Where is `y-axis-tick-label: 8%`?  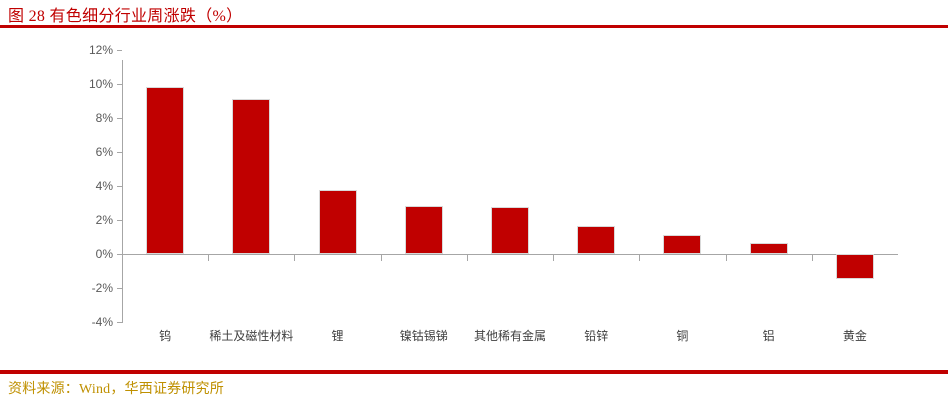
y-axis-tick-label: 8% is located at coordinates (104, 118).